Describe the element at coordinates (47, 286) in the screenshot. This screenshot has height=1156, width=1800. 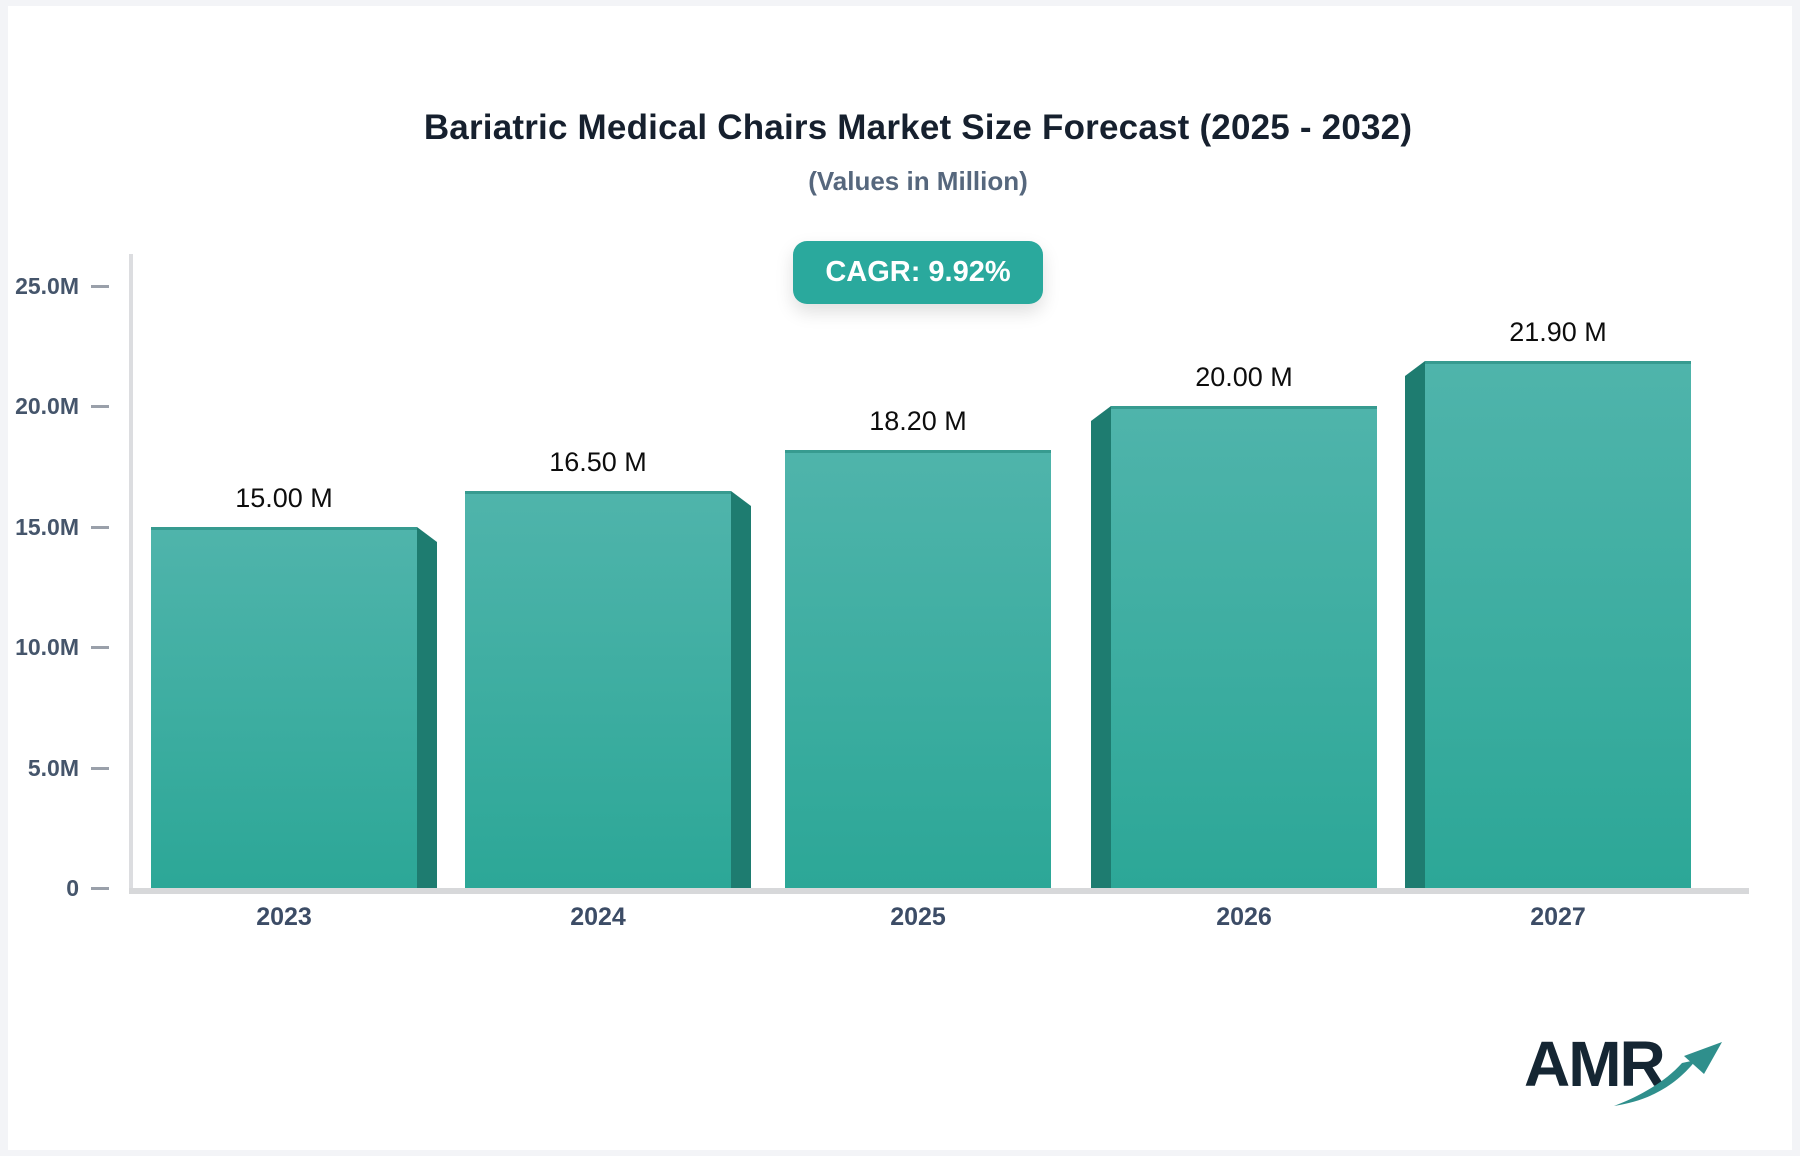
I see `y-tick-label: 25.0M` at that location.